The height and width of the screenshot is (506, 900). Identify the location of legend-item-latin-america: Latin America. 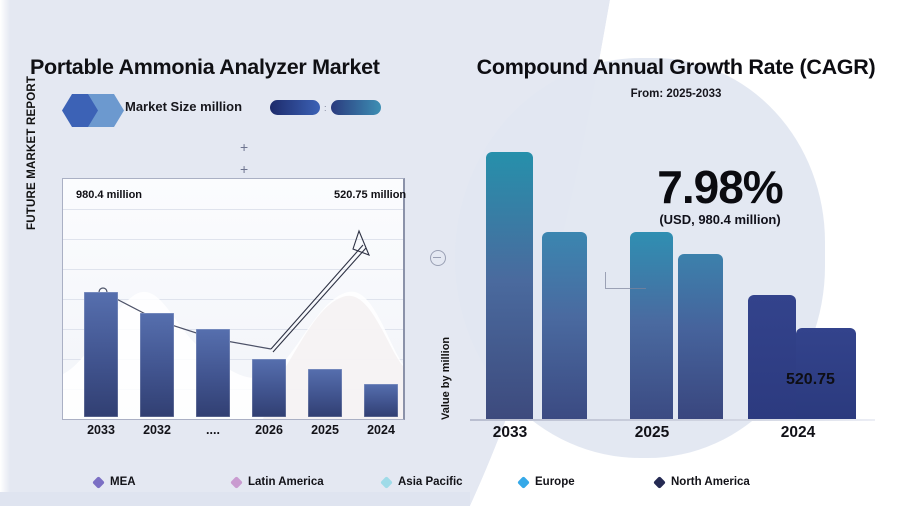
(277, 482).